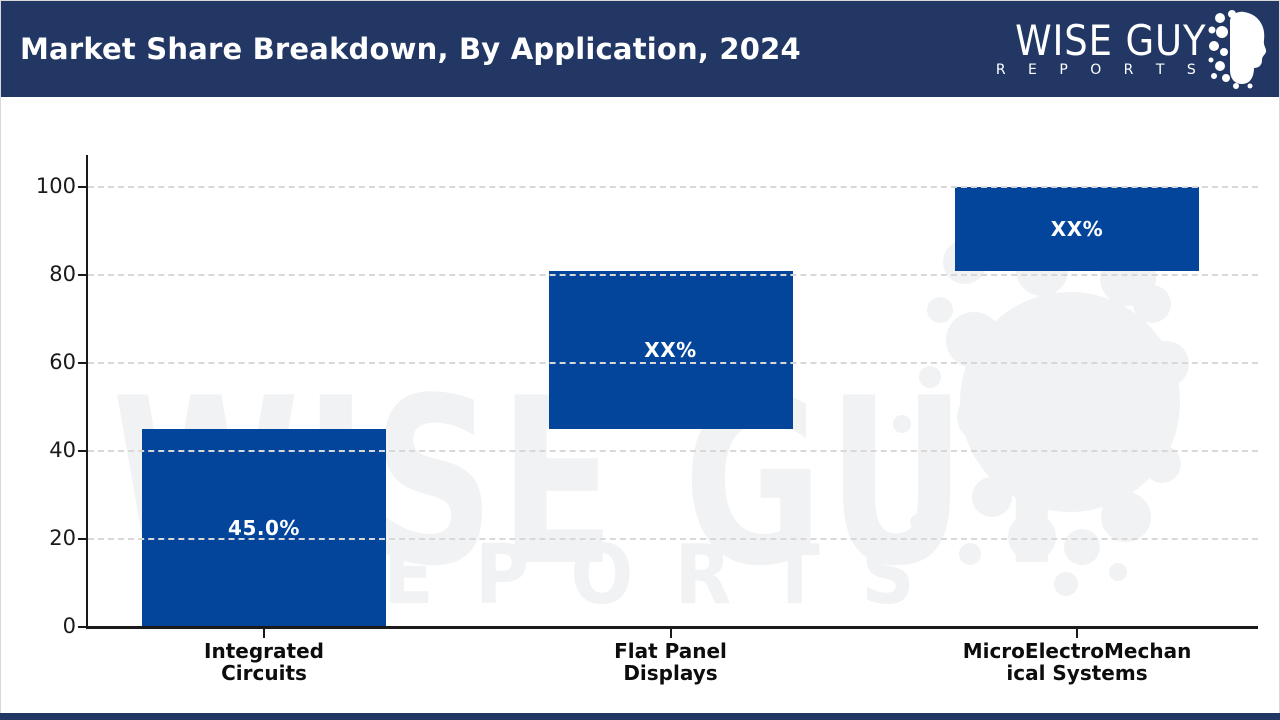 This screenshot has width=1280, height=720. I want to click on watermark-head-icon, so click(1041, 411).